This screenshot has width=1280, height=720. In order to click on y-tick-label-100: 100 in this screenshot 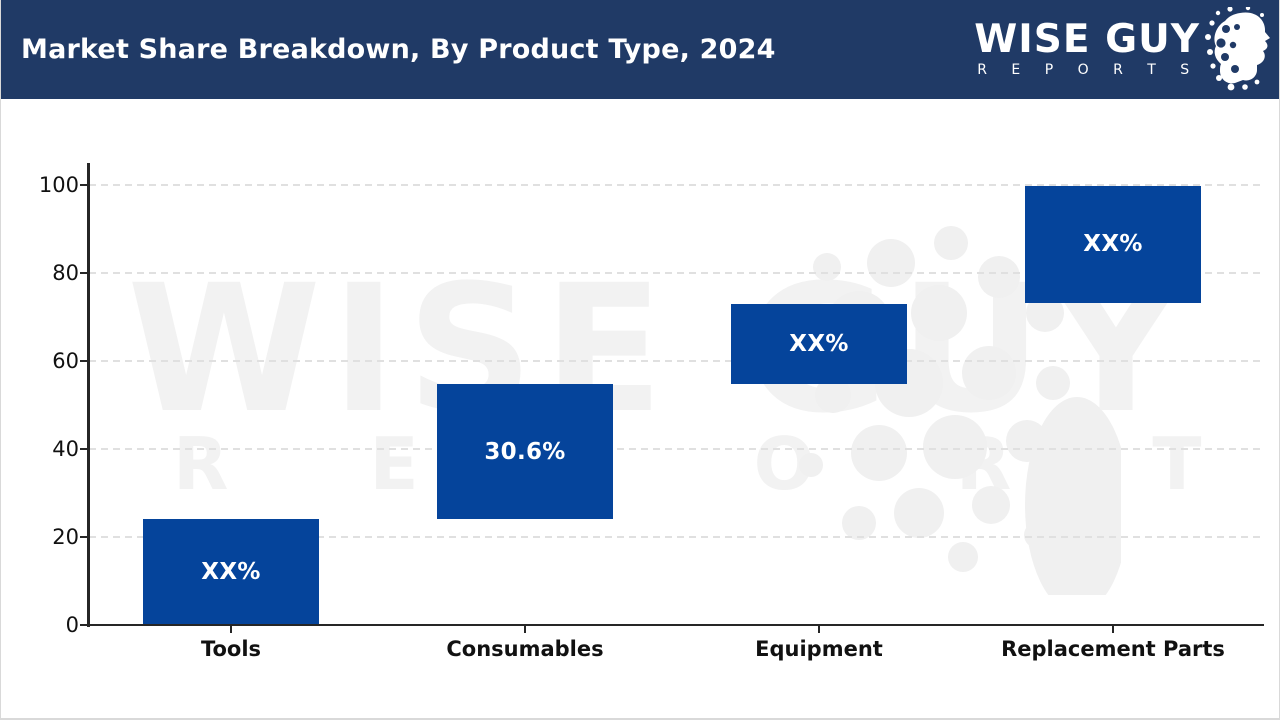, I will do `click(58, 185)`.